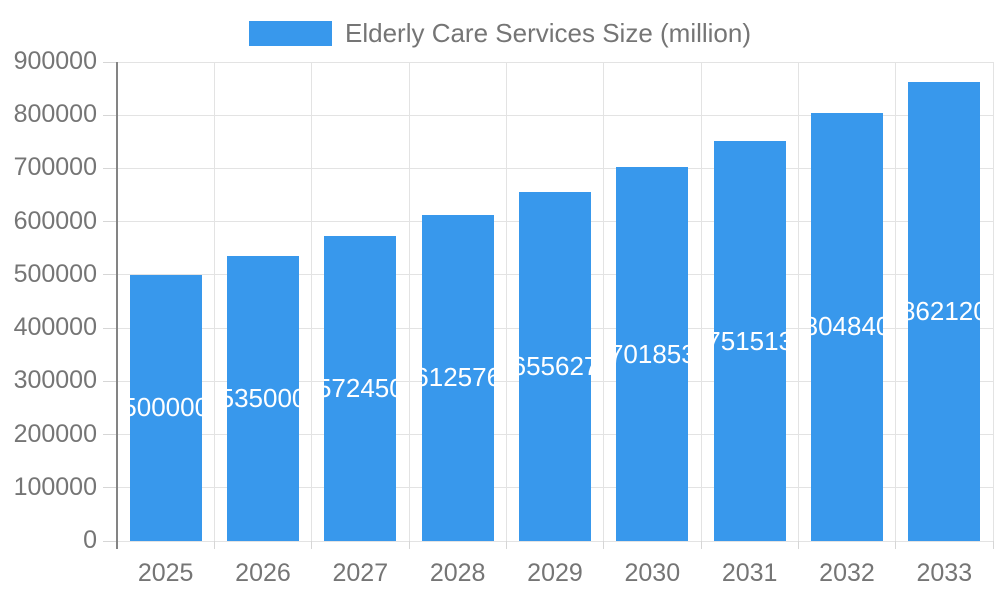  I want to click on y-axis-tick-label: 300000, so click(55, 380).